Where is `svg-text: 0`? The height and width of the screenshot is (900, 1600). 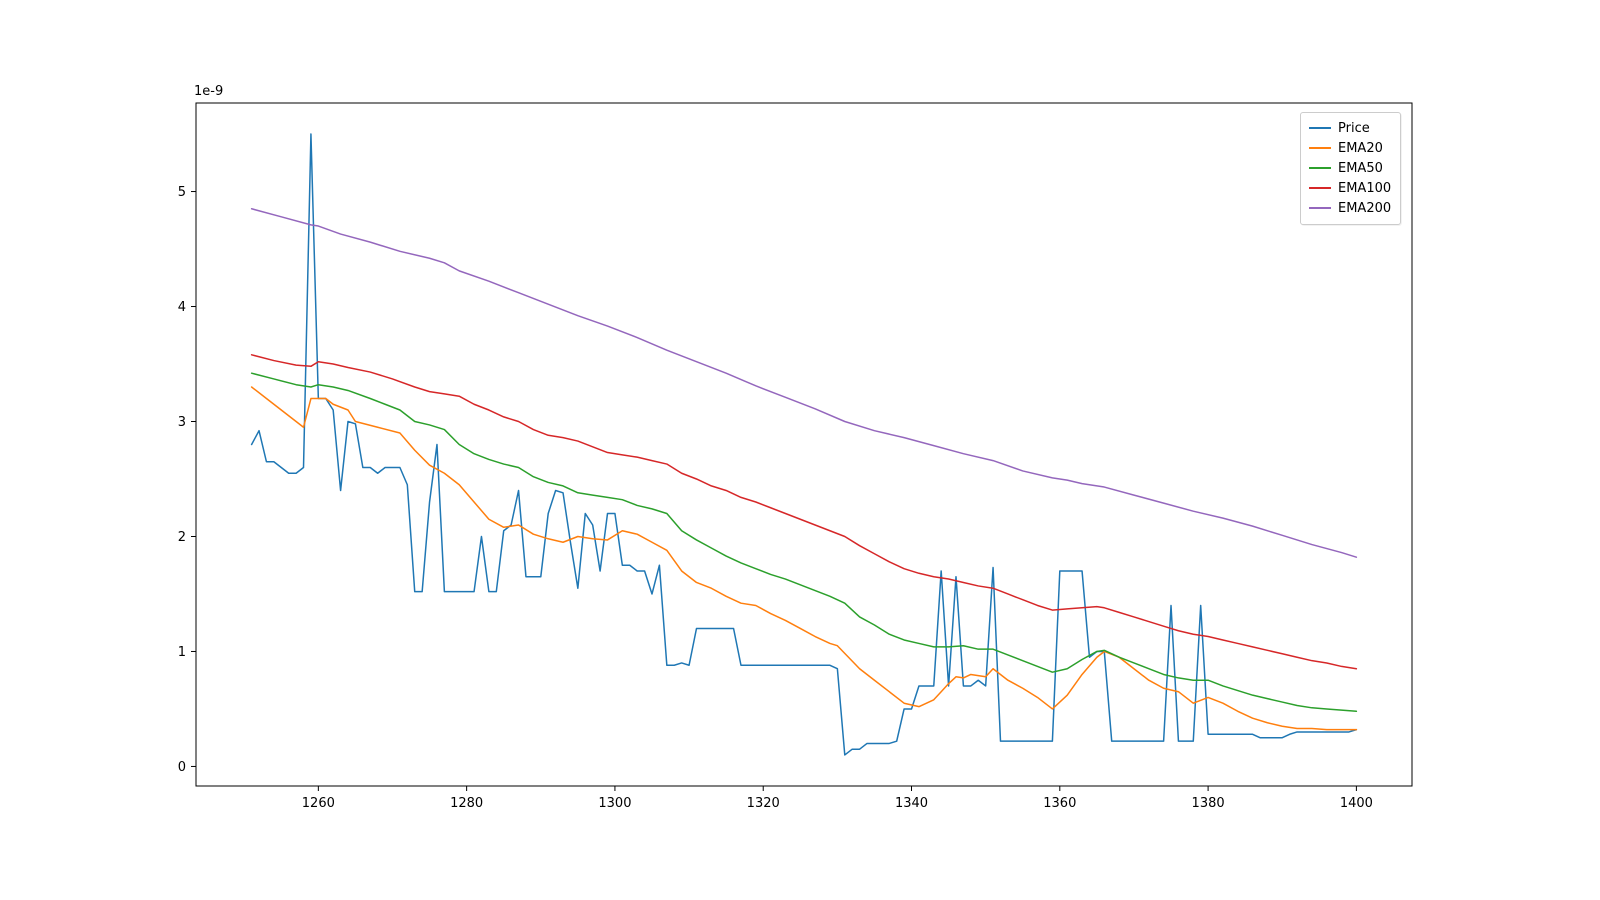 svg-text: 0 is located at coordinates (182, 767).